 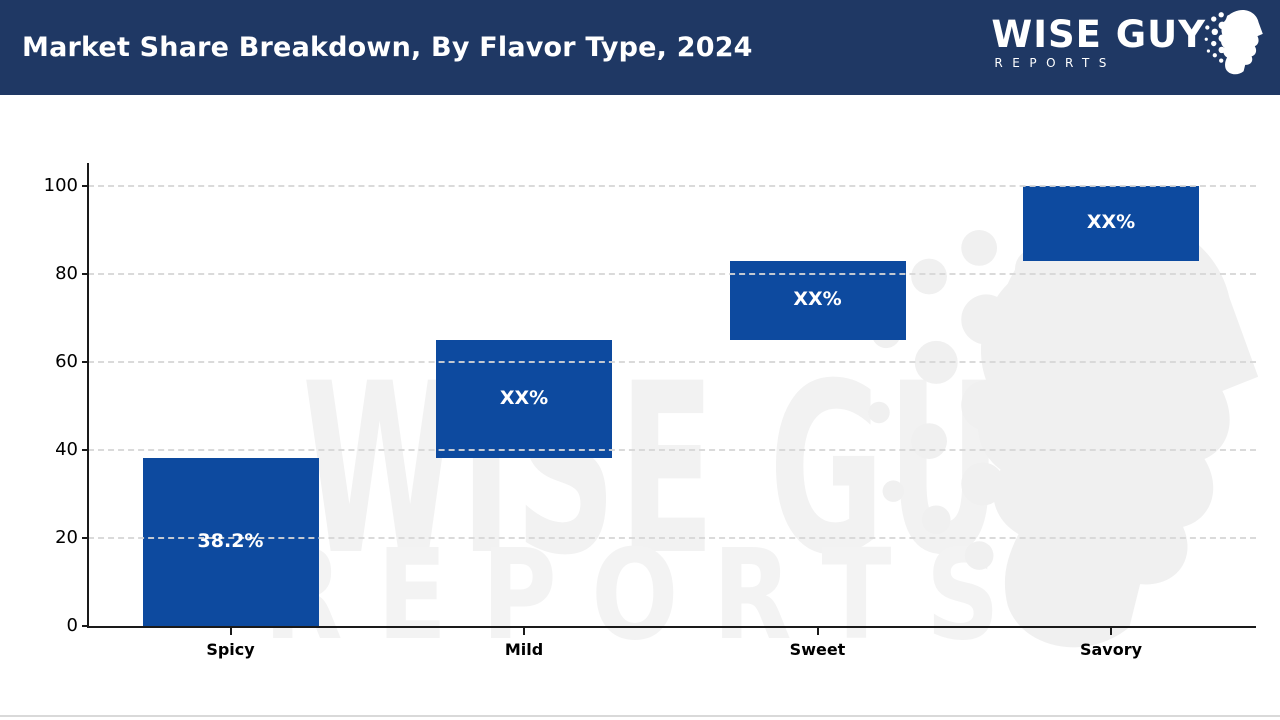 I want to click on wiseguy-logo: WISE GUY REPORTS, so click(x=1128, y=43).